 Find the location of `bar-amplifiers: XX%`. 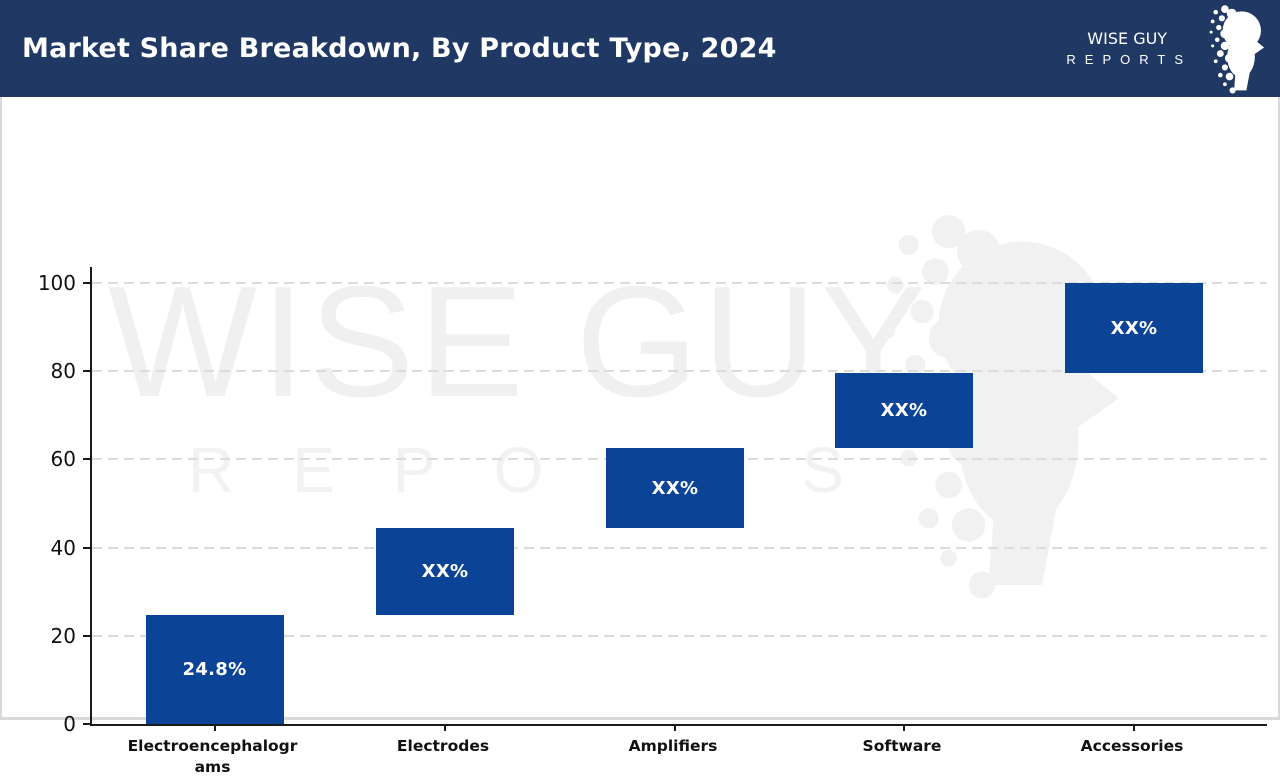

bar-amplifiers: XX% is located at coordinates (675, 488).